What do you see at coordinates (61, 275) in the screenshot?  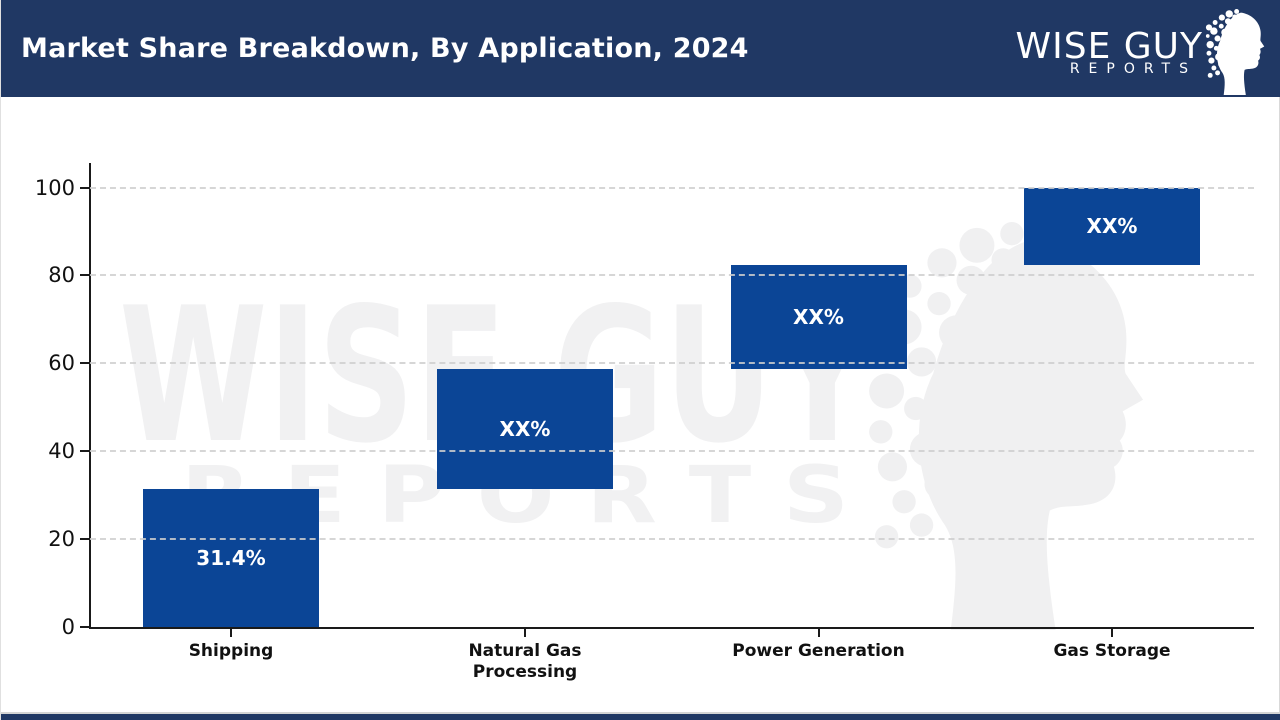 I see `y-tick-label: 80` at bounding box center [61, 275].